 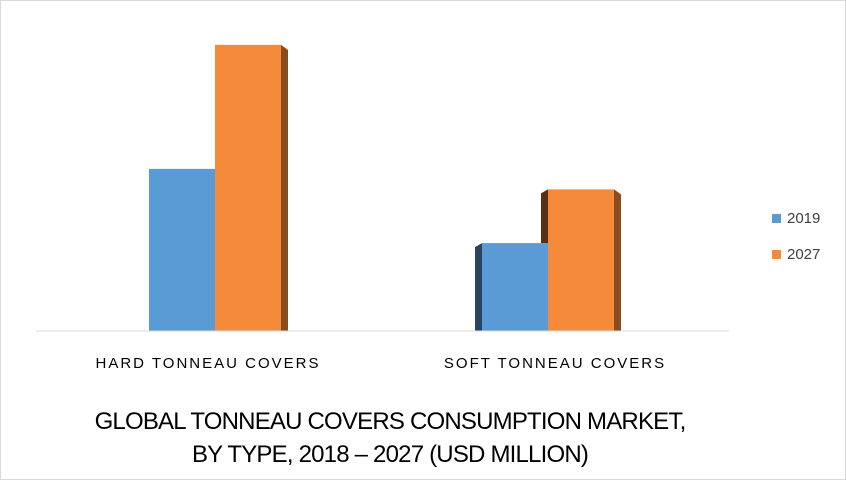 What do you see at coordinates (803, 218) in the screenshot?
I see `legend-label: 2019` at bounding box center [803, 218].